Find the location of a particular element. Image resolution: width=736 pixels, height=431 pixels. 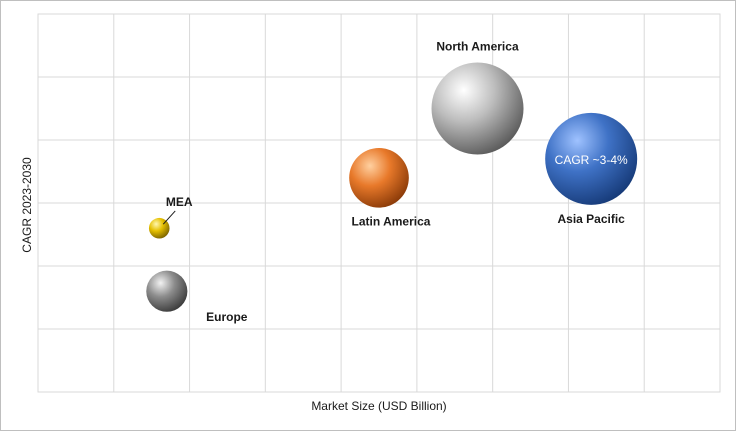

leader-line-mea is located at coordinates (169, 217).